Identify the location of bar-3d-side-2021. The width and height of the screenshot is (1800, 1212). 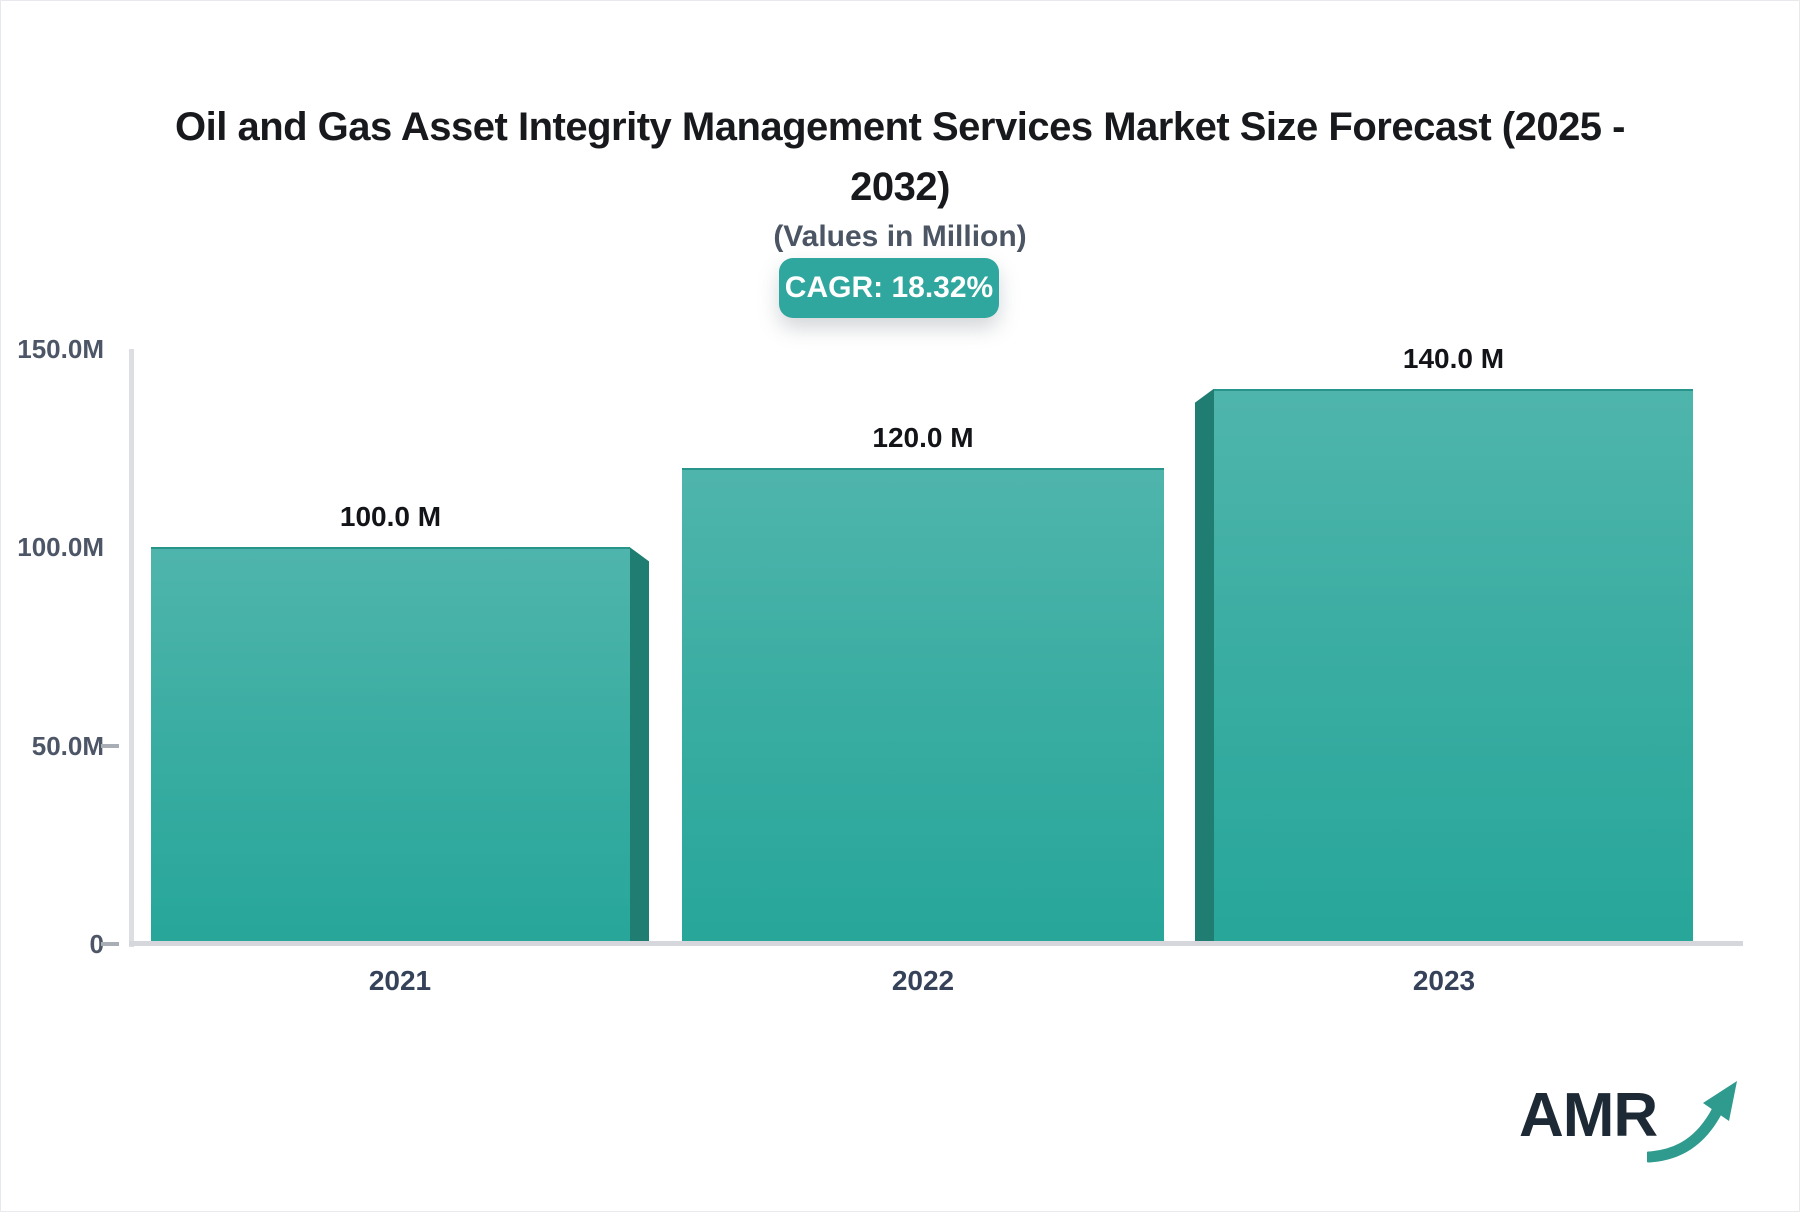
(639, 746).